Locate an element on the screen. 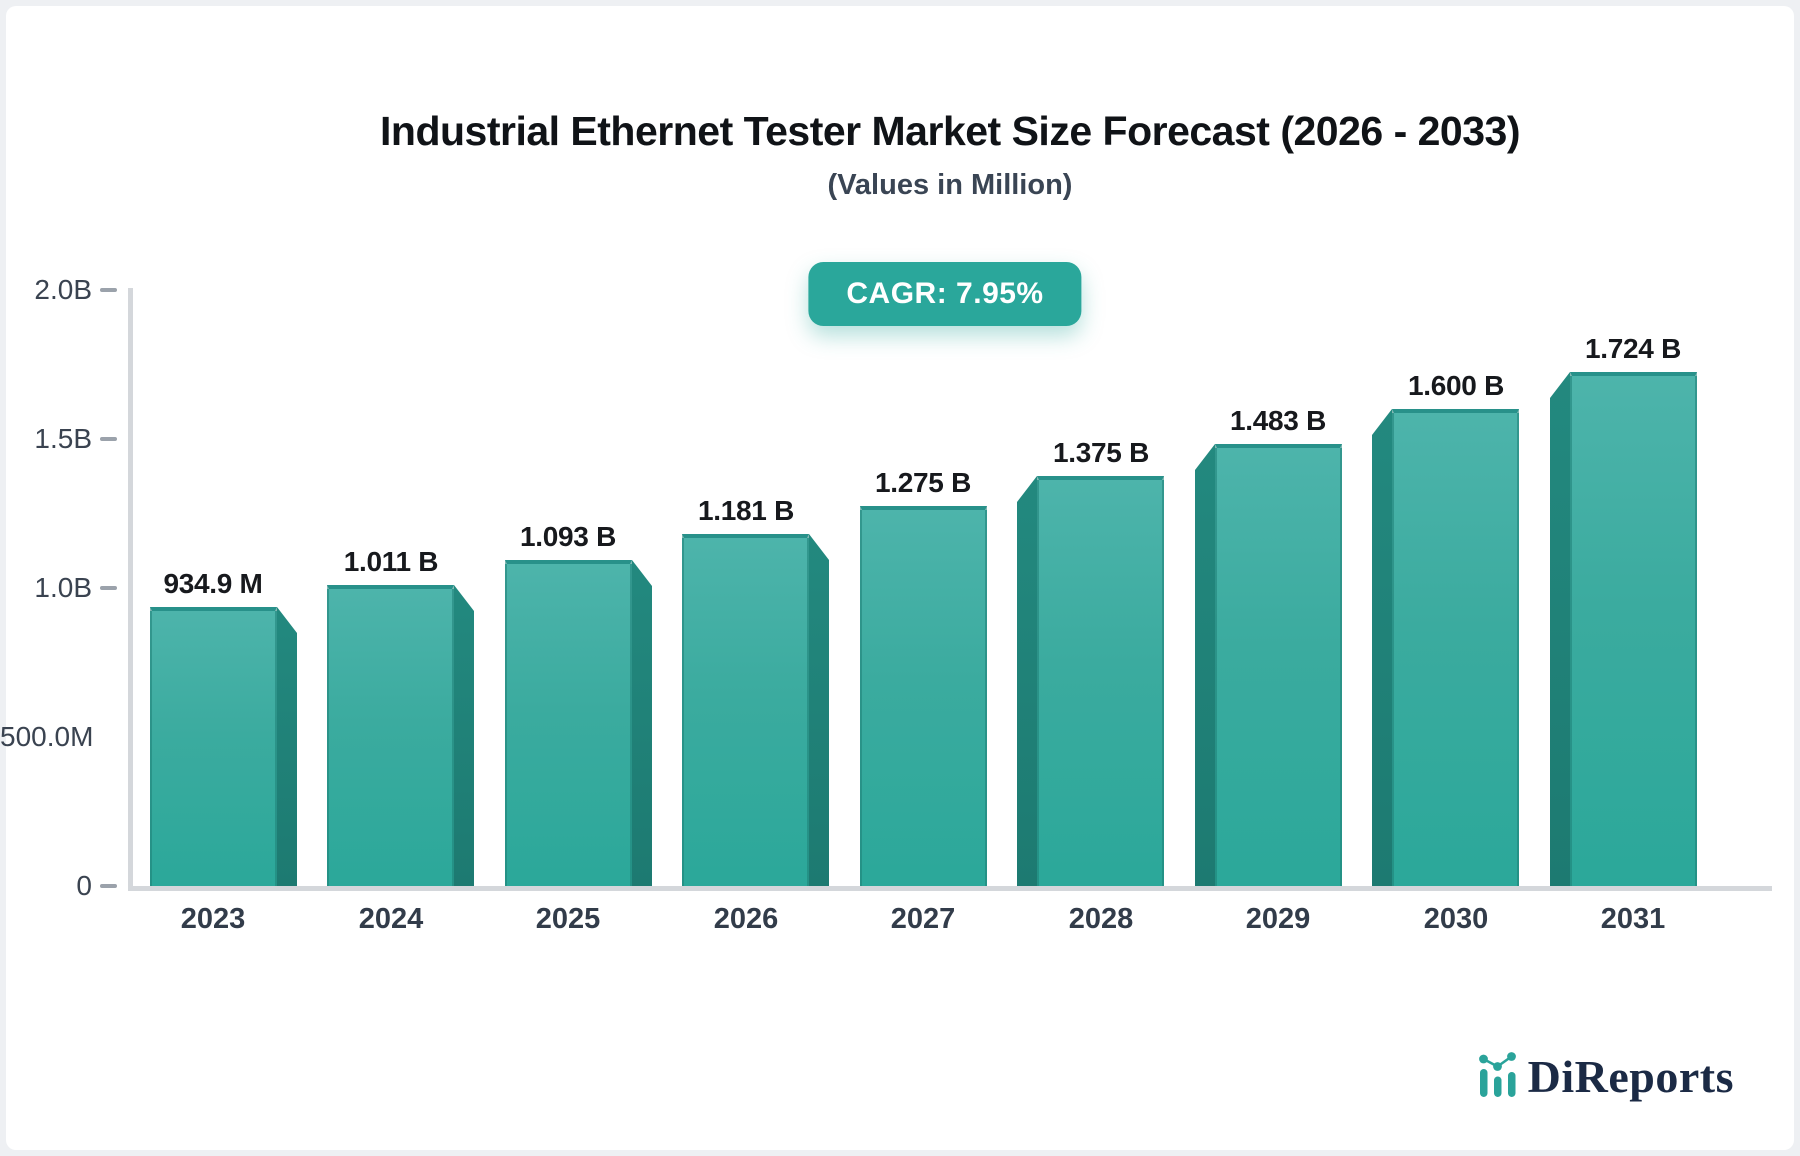  x-axis-year-label: 2026 is located at coordinates (746, 919).